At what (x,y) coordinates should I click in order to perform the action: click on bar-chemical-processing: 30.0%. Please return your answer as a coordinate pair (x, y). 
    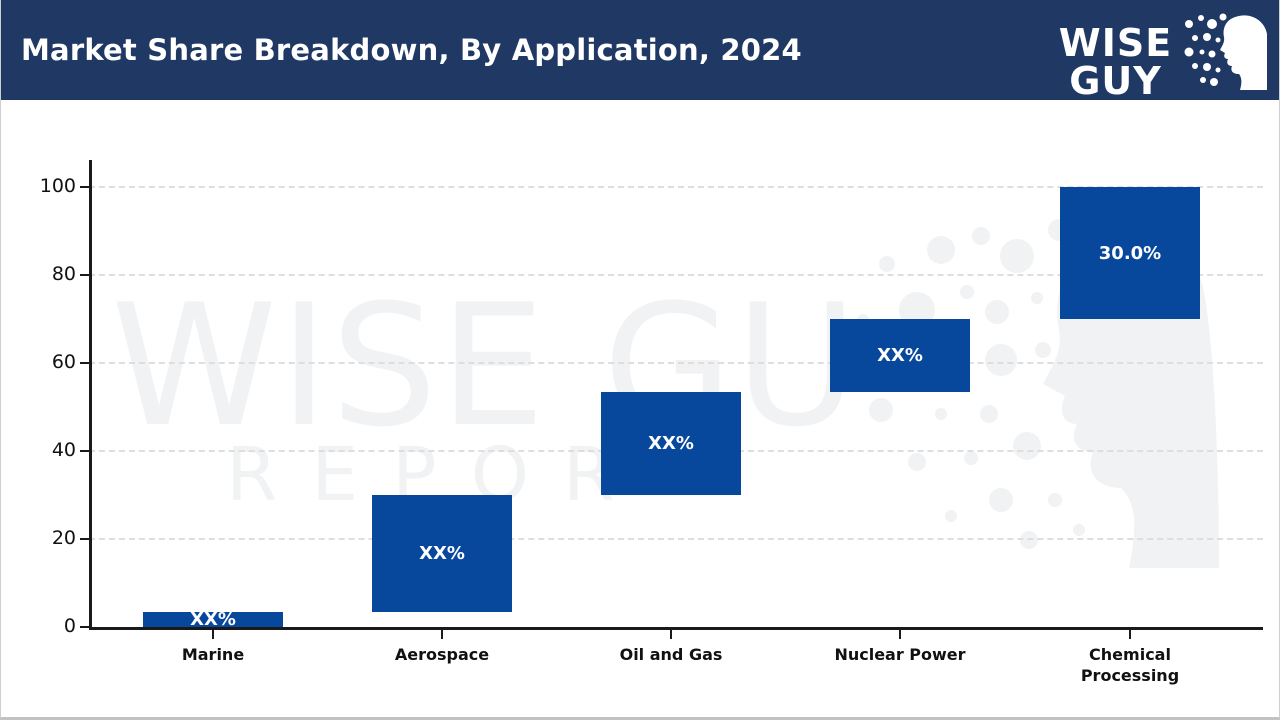
    Looking at the image, I should click on (1130, 253).